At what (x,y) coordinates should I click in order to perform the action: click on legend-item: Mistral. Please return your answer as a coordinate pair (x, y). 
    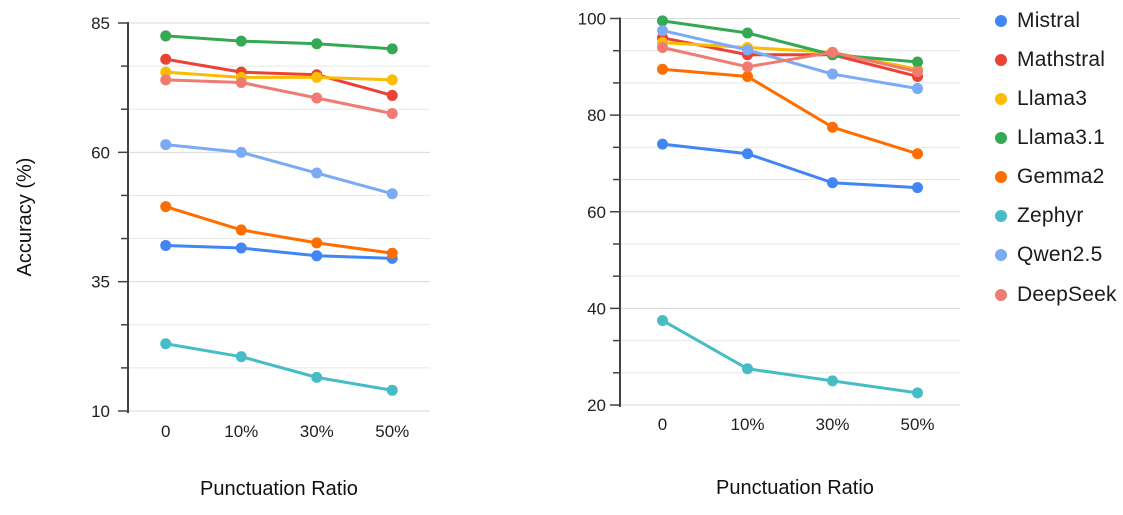
    Looking at the image, I should click on (1037, 21).